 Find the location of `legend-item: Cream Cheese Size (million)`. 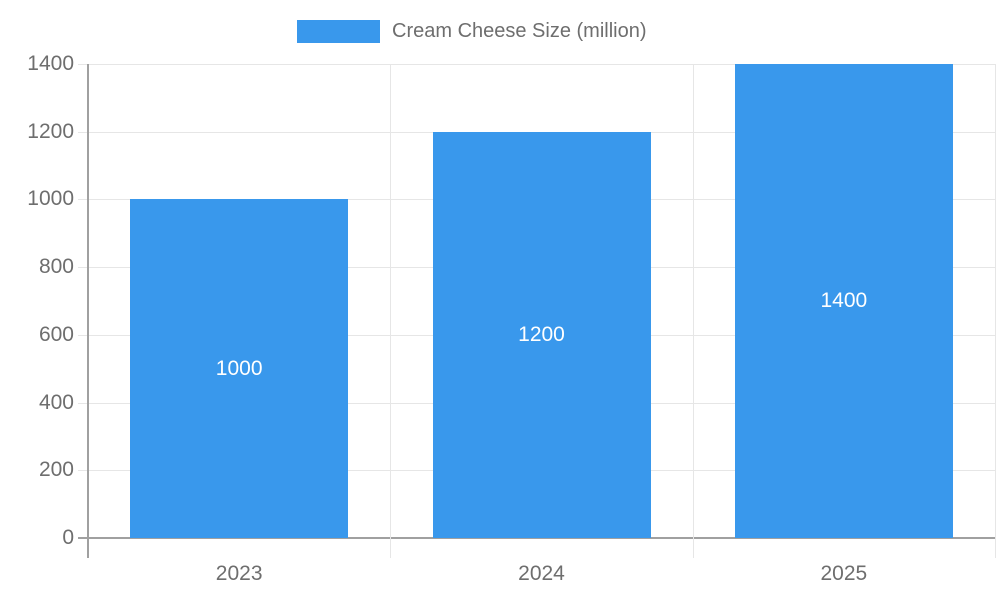

legend-item: Cream Cheese Size (million) is located at coordinates (472, 31).